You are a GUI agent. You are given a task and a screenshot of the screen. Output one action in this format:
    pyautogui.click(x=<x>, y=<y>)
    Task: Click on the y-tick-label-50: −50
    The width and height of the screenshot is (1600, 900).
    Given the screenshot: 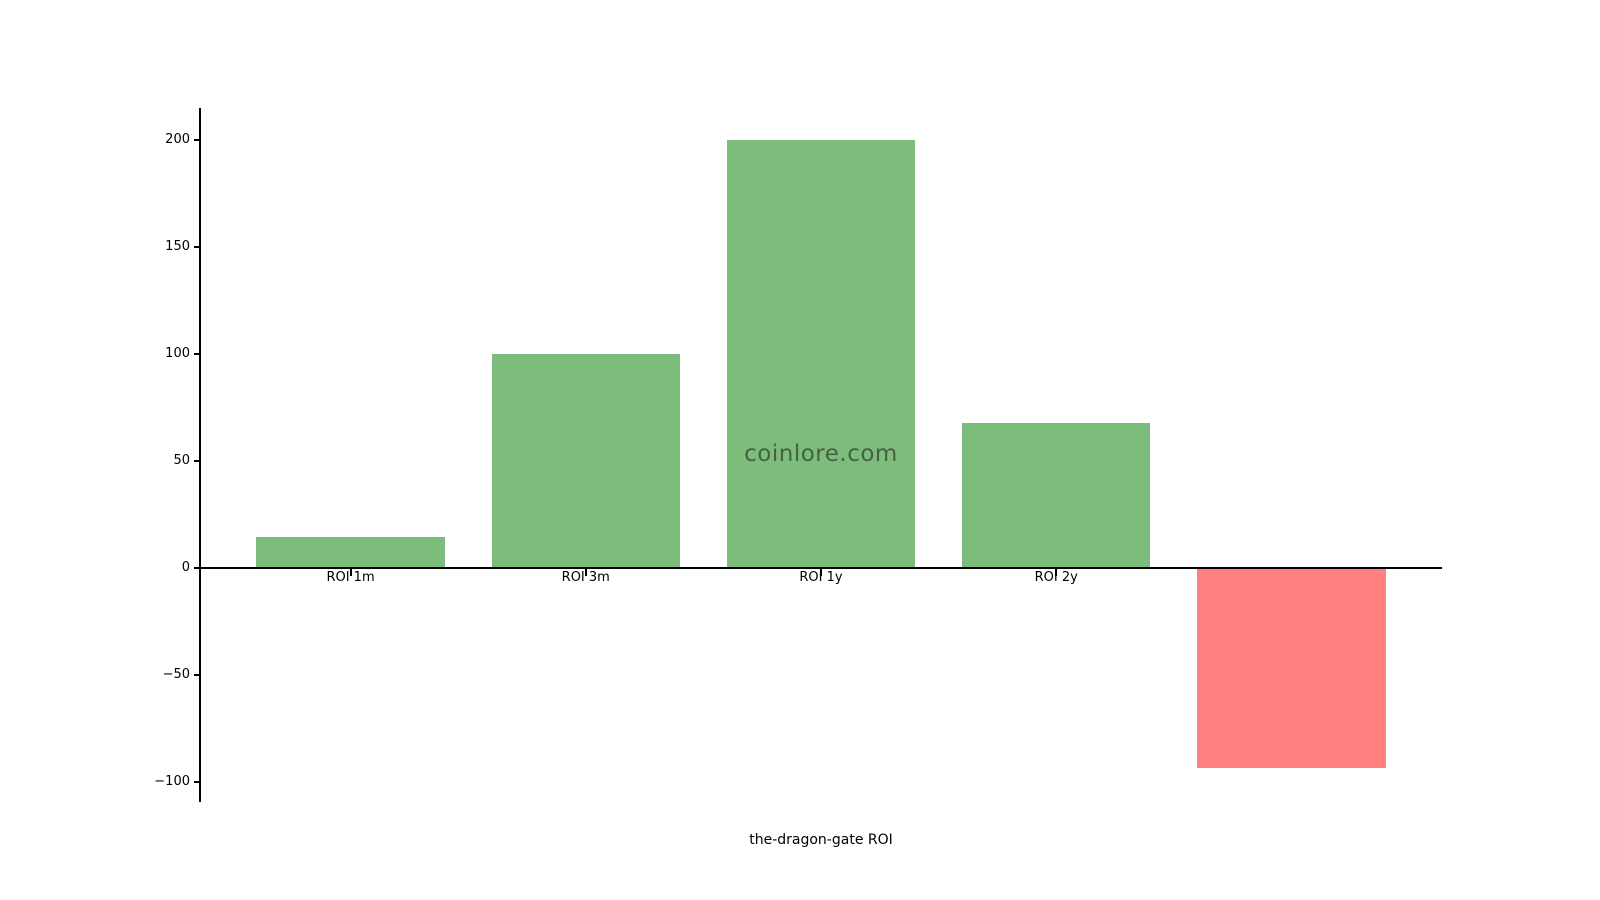 What is the action you would take?
    pyautogui.click(x=176, y=675)
    